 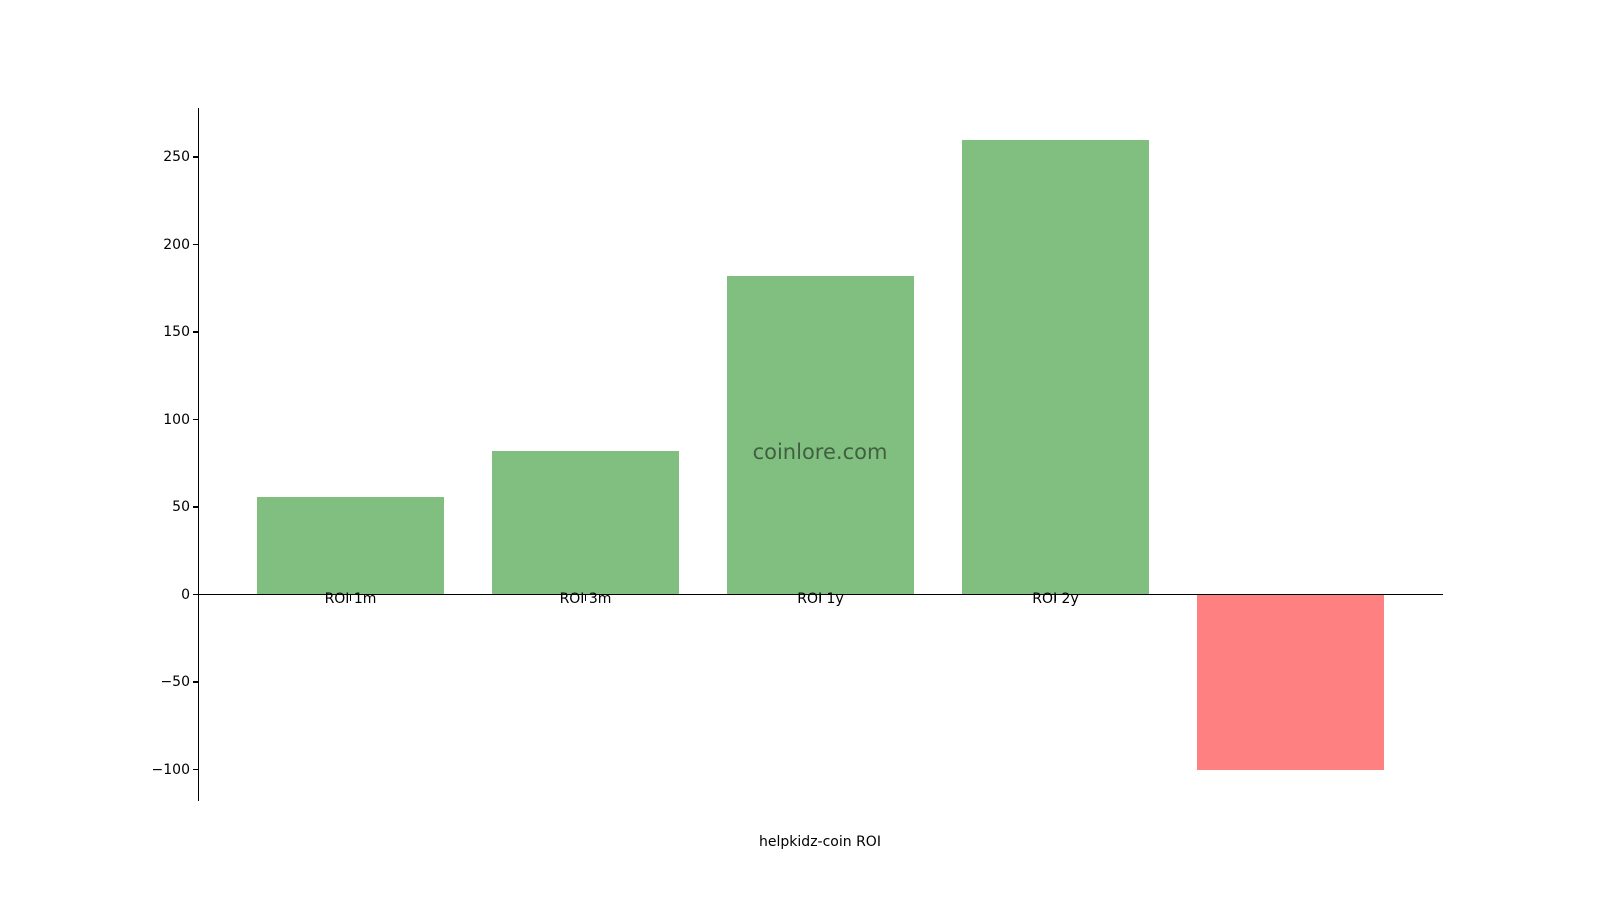 I want to click on bar-roi-2y, so click(x=1055, y=367).